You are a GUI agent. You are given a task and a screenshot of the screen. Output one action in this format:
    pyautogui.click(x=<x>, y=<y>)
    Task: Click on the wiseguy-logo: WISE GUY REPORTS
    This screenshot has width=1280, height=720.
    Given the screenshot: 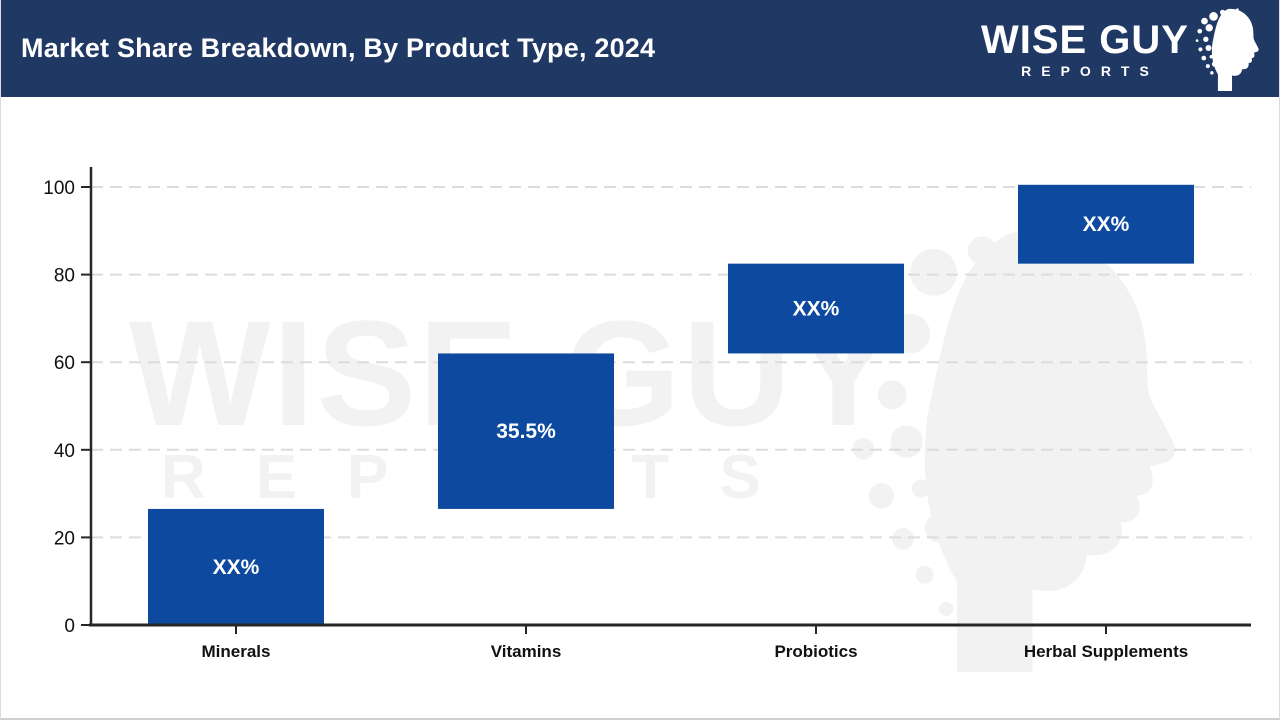 What is the action you would take?
    pyautogui.click(x=1123, y=49)
    